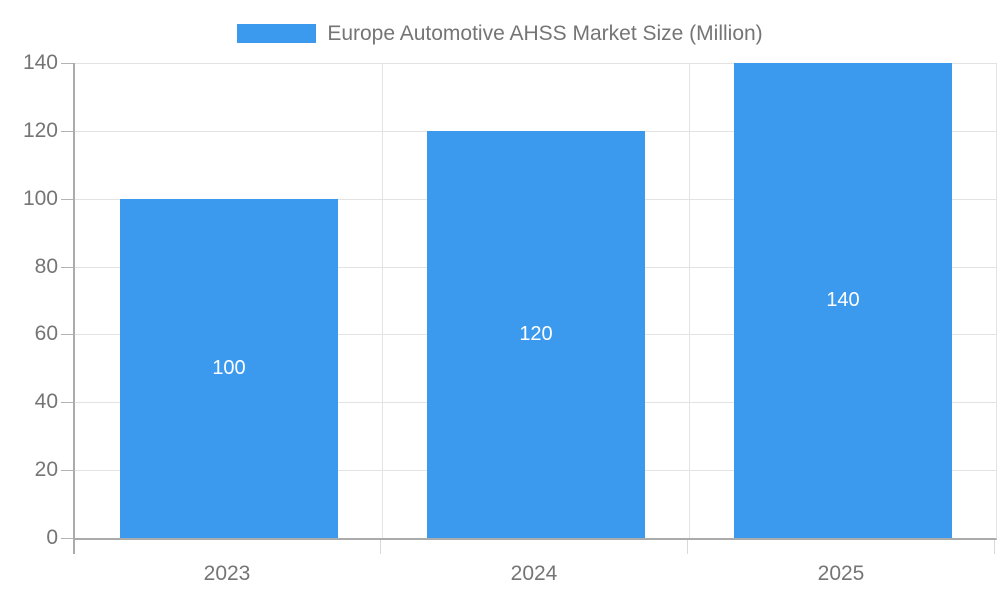  I want to click on y-tick-label-80: 80, so click(46, 266).